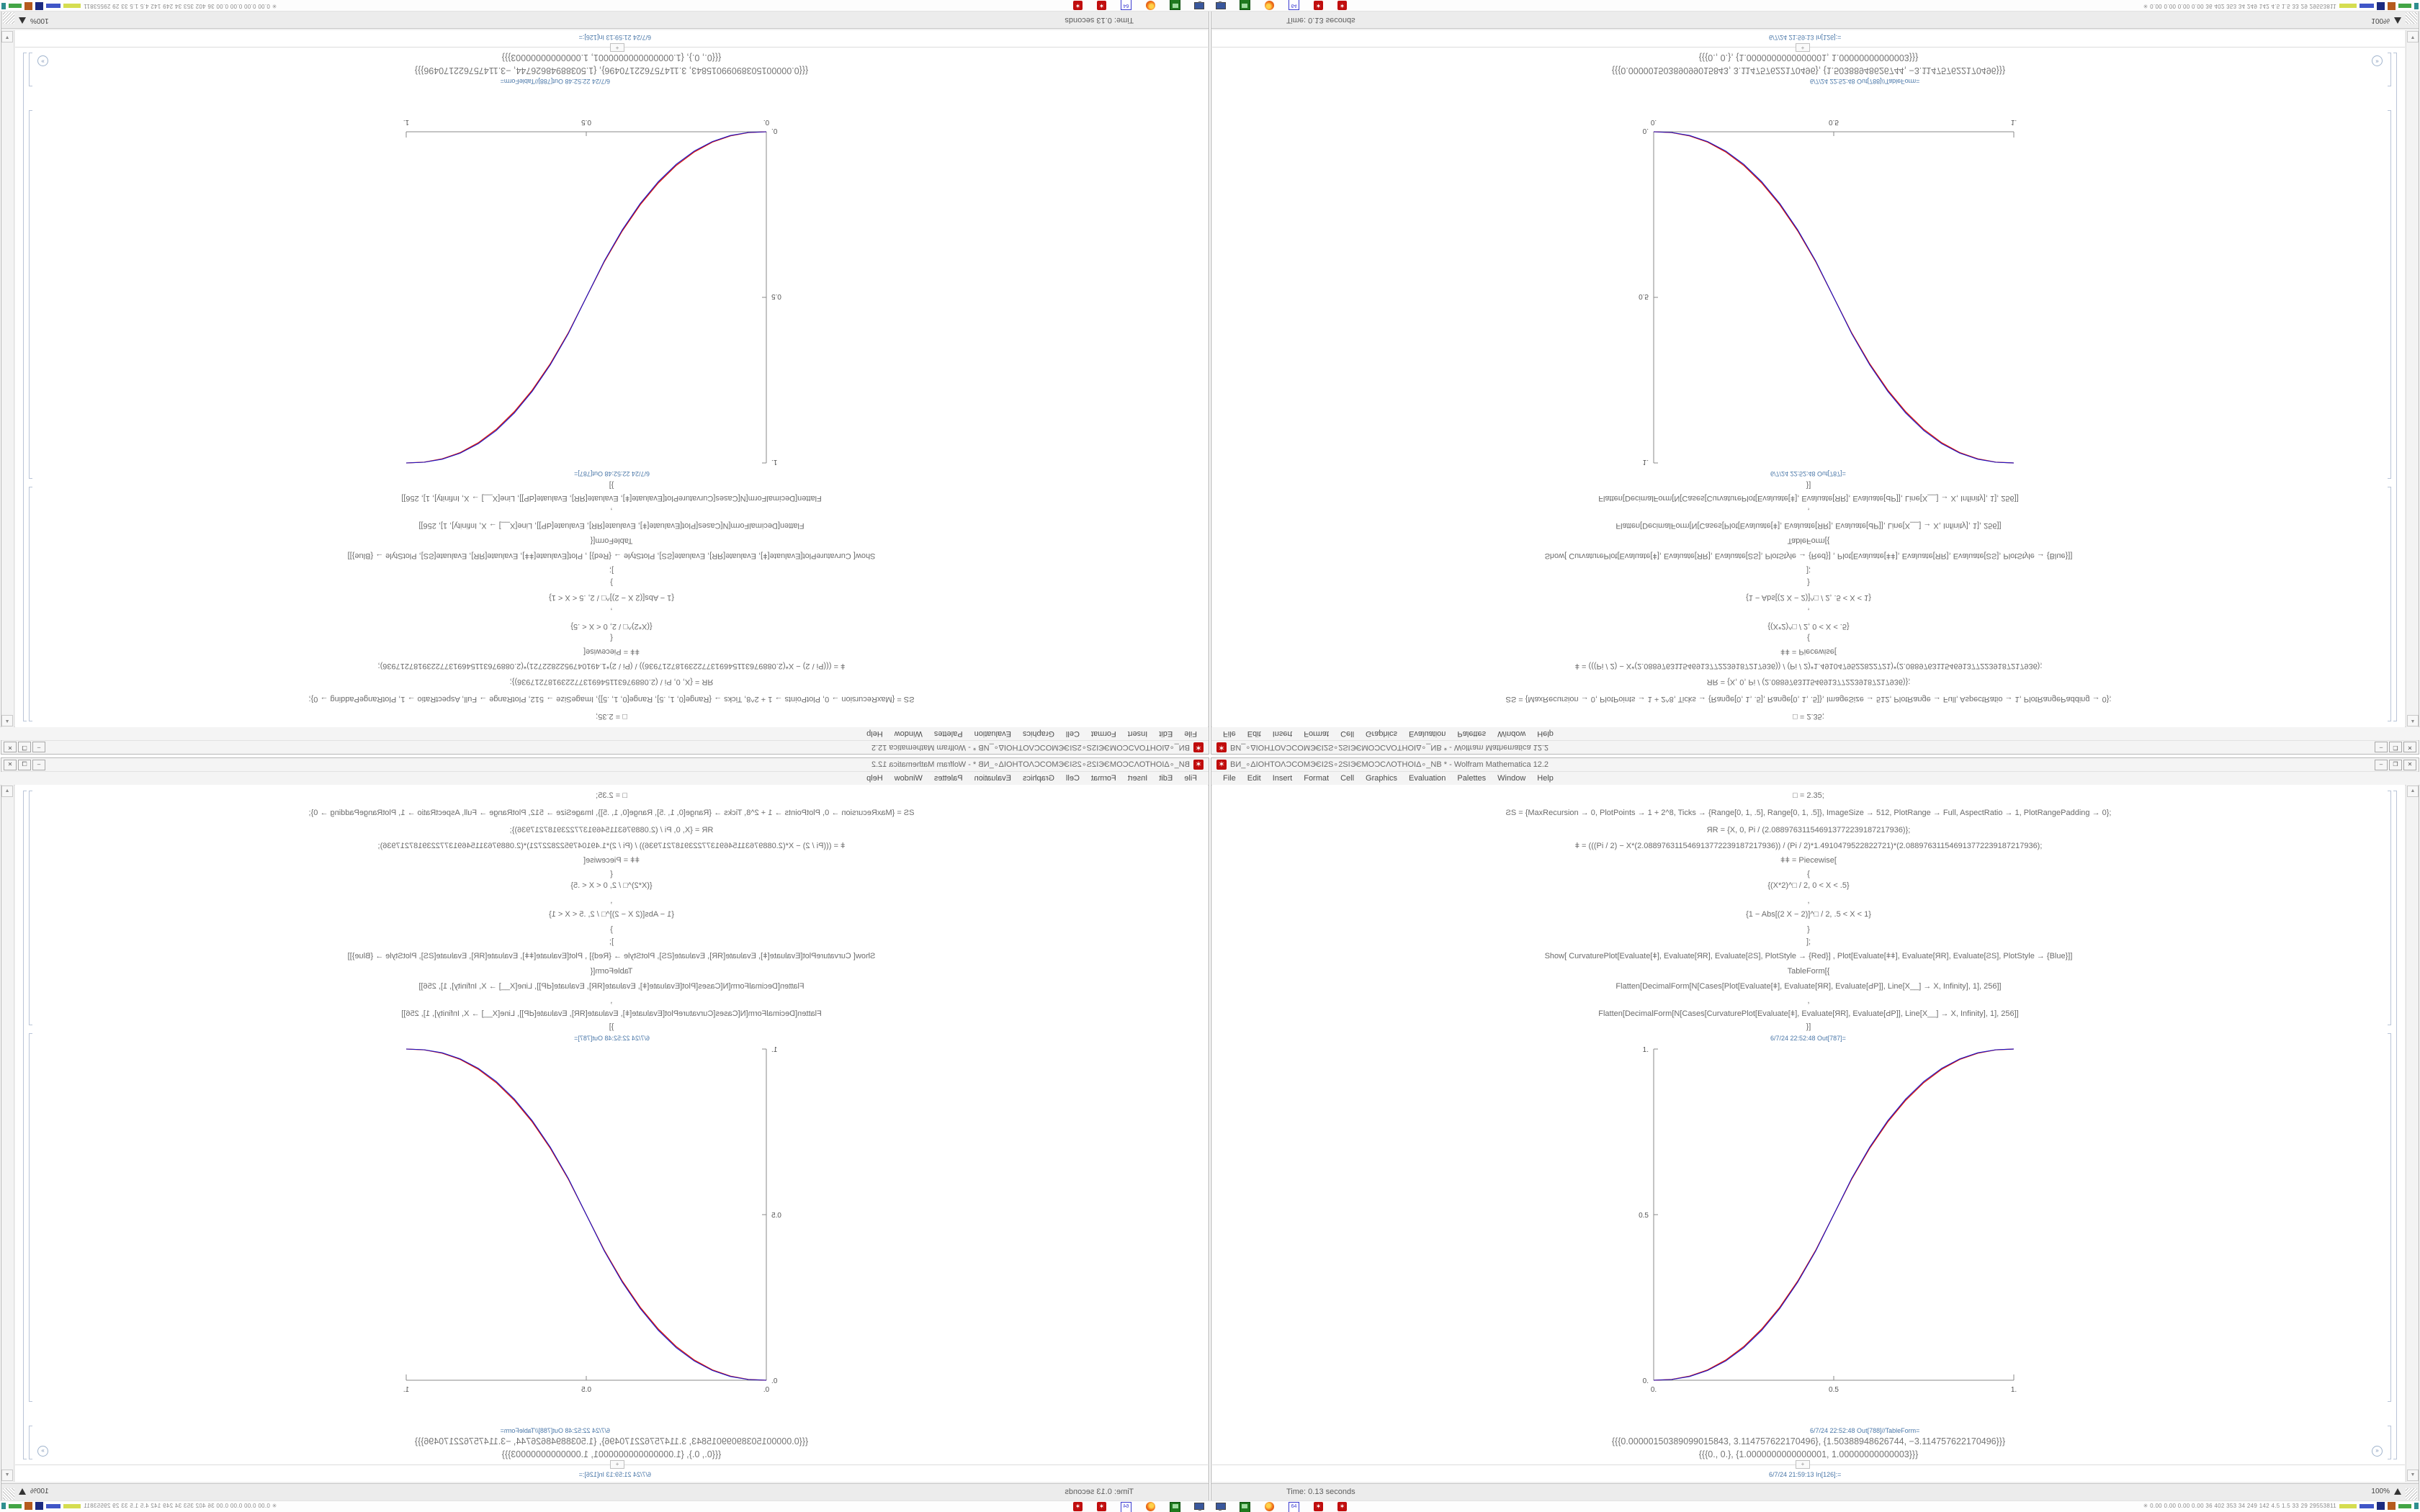  I want to click on insert-cell-plus: +, so click(1803, 47).